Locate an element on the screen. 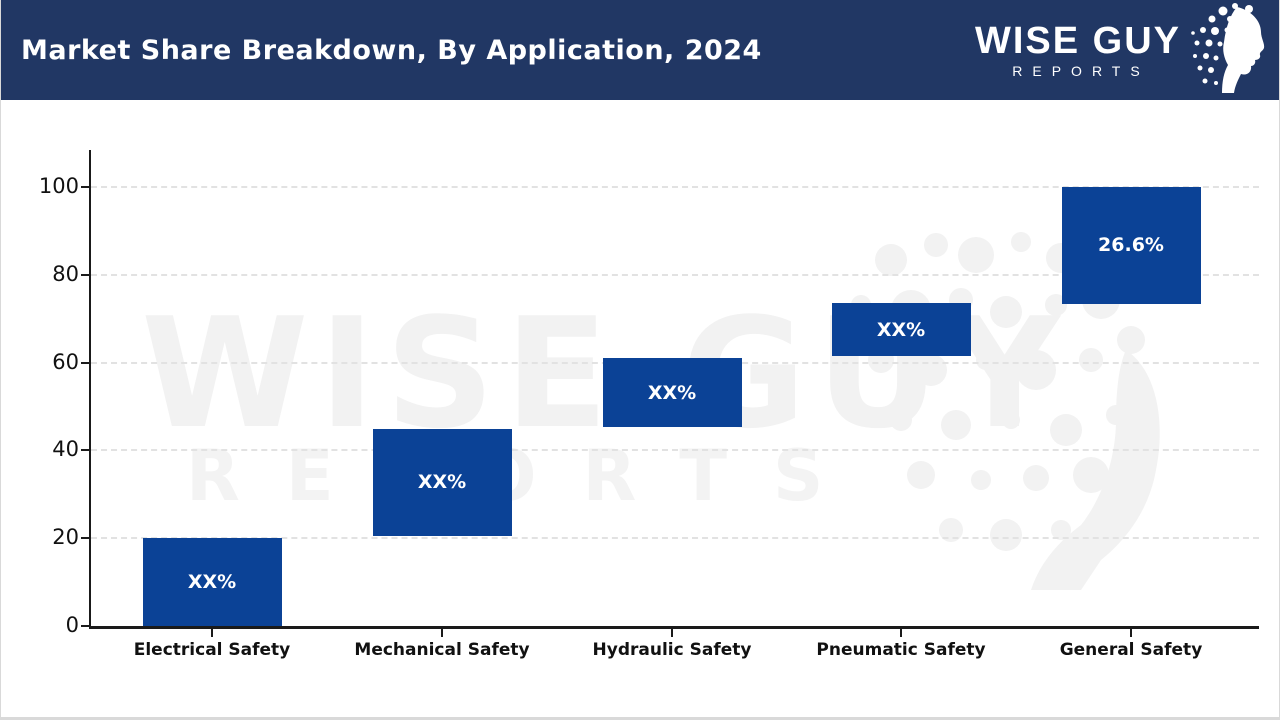 Image resolution: width=1280 pixels, height=720 pixels. bar-mechanical-safety: XX% is located at coordinates (442, 482).